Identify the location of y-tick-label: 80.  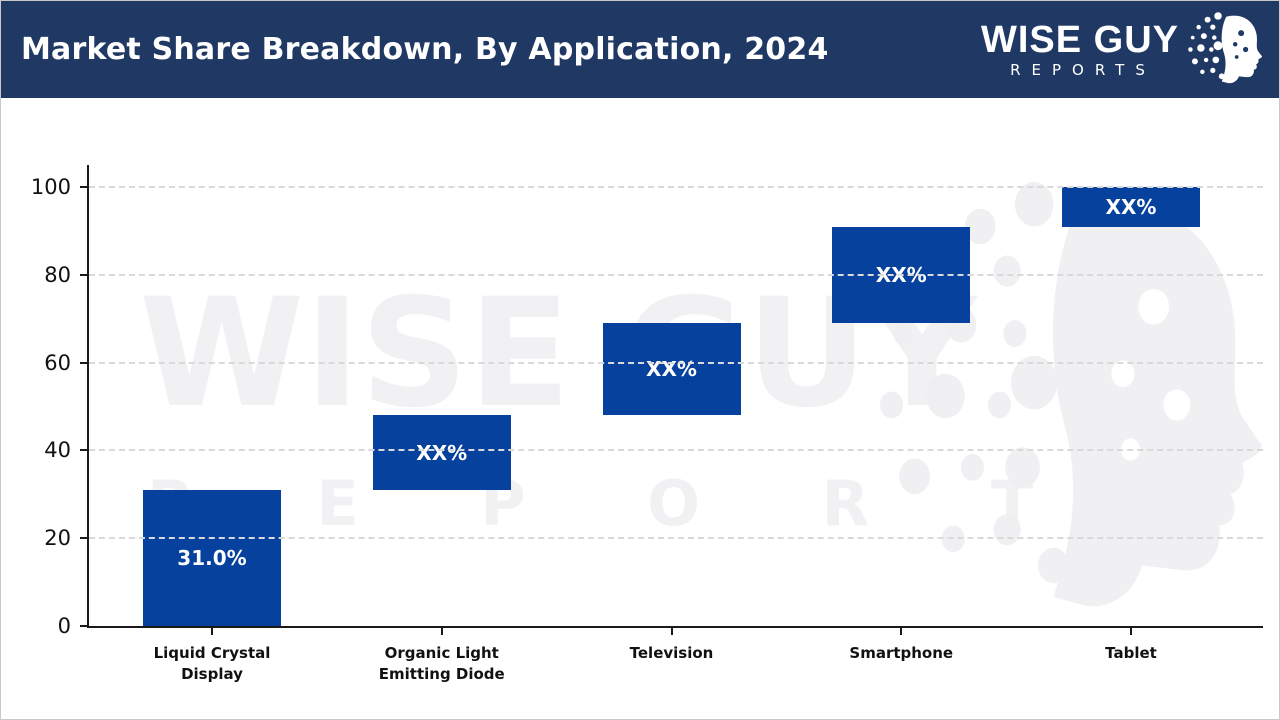
(57, 274).